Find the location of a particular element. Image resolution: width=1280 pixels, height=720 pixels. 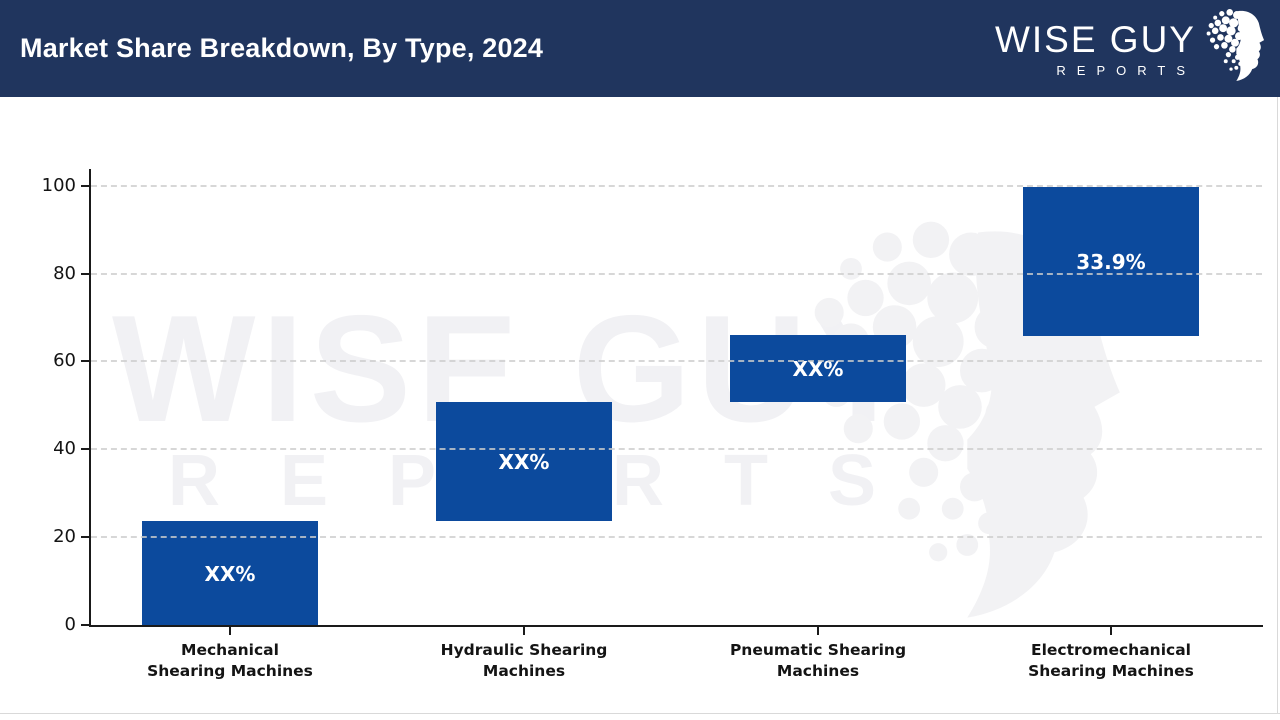

dotted-head-icon is located at coordinates (1235, 50).